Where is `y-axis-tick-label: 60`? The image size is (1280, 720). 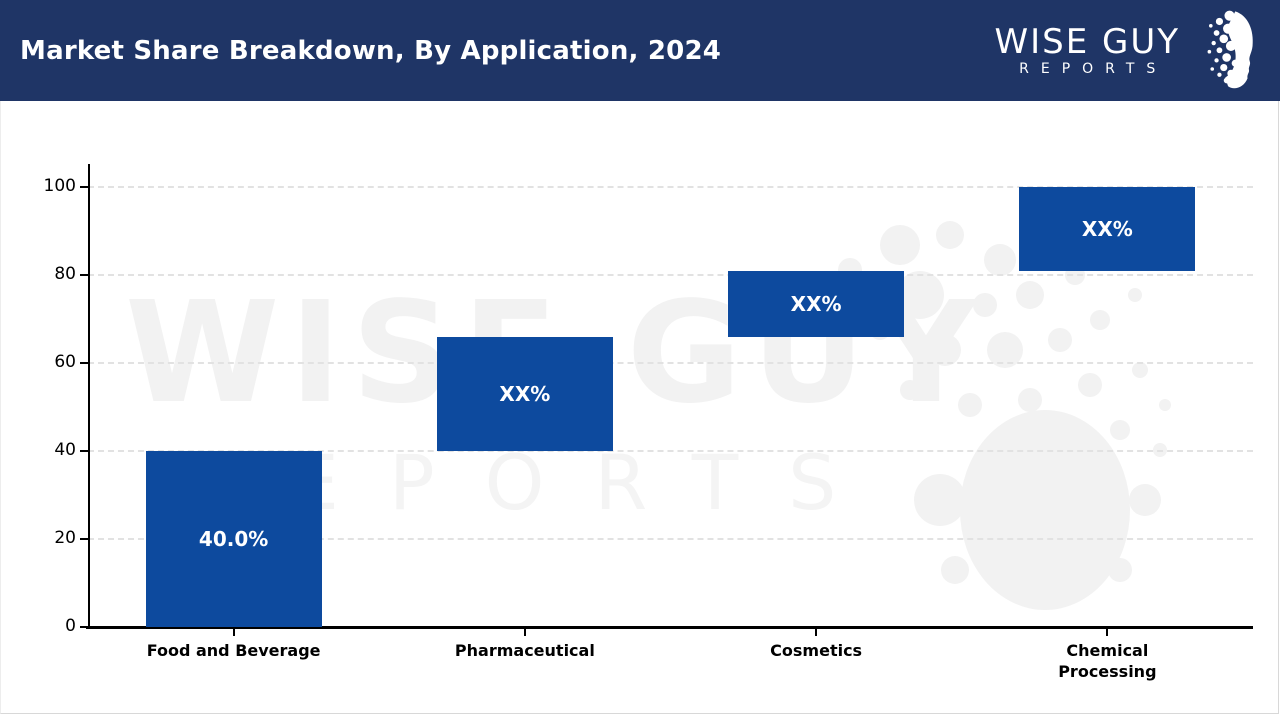 y-axis-tick-label: 60 is located at coordinates (65, 362).